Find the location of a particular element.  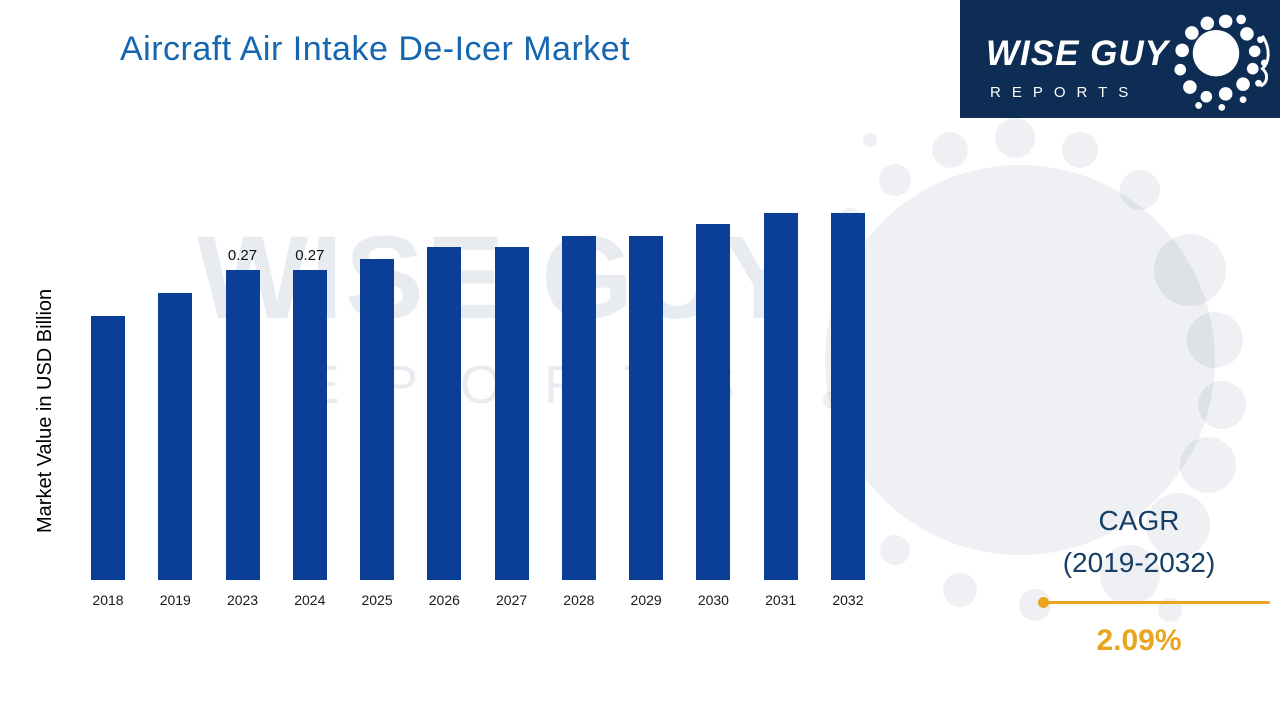

bar-group: 2032 is located at coordinates (848, 399).